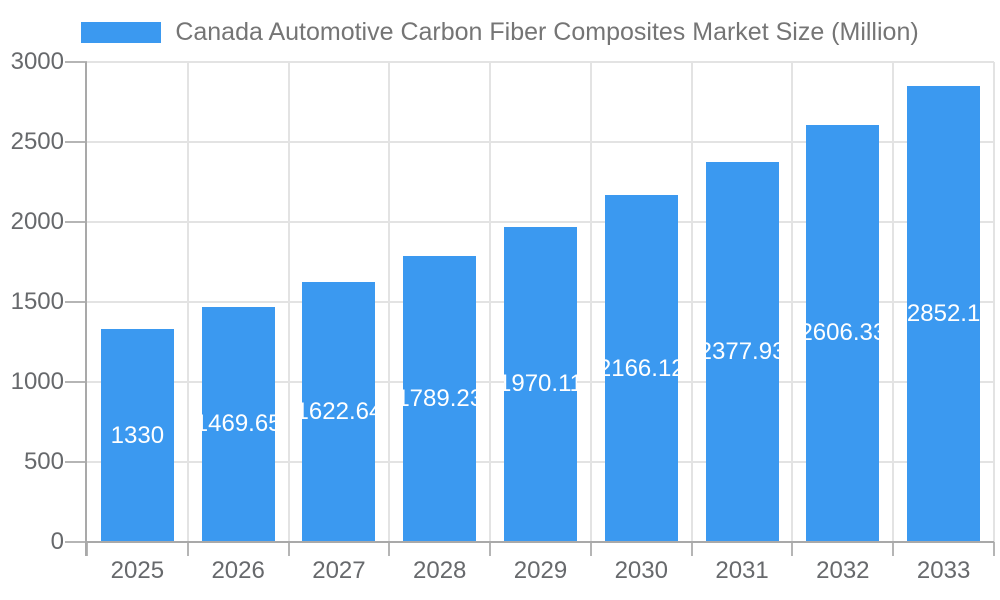  I want to click on y-tick-label: 1000, so click(37, 381).